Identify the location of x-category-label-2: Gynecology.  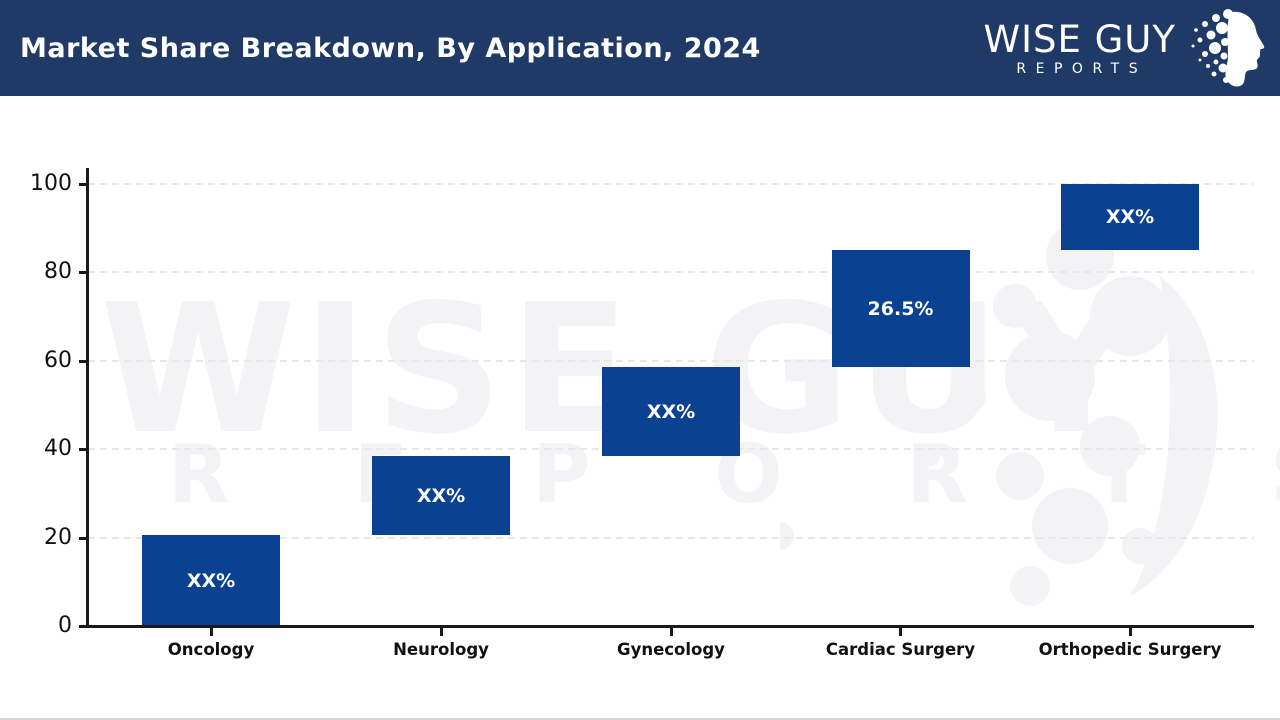
(671, 649).